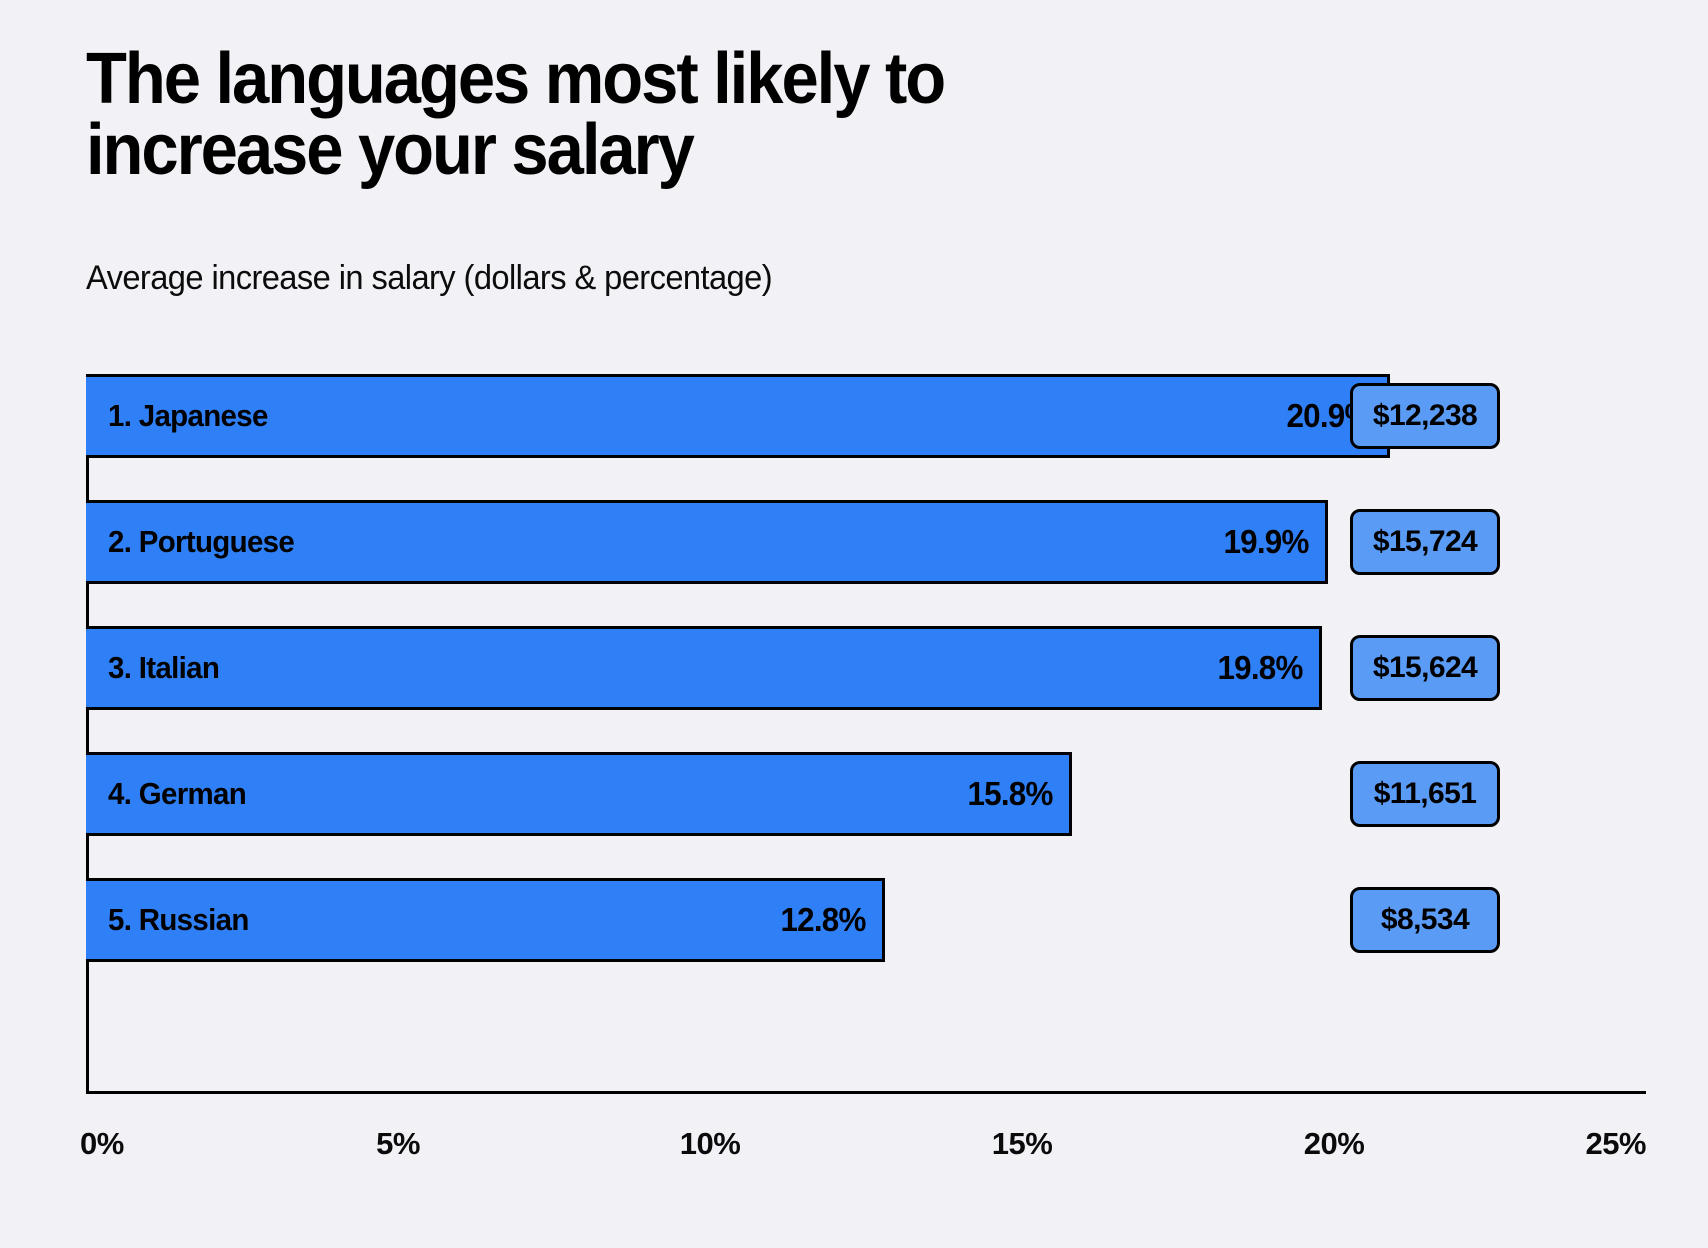 This screenshot has width=1708, height=1248. What do you see at coordinates (1425, 668) in the screenshot?
I see `dollar-badge: $15,624` at bounding box center [1425, 668].